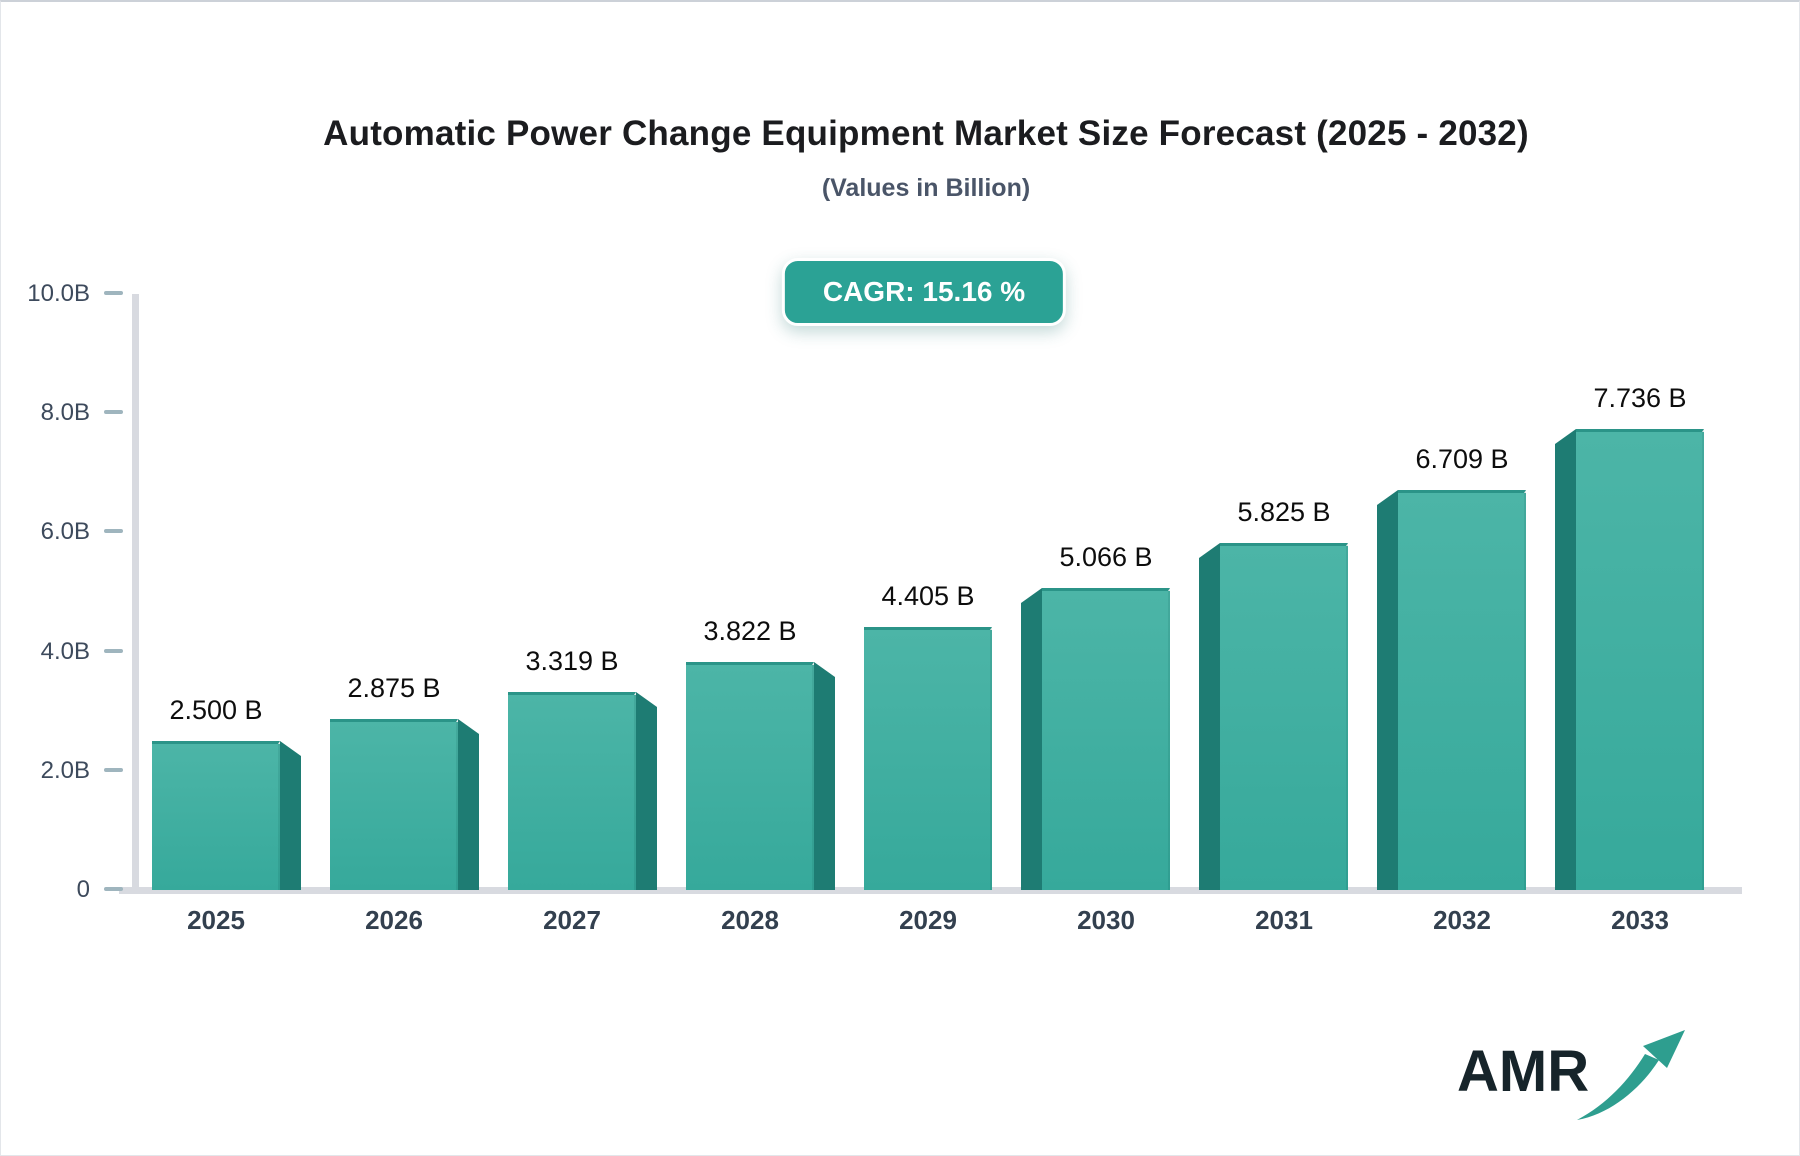 The width and height of the screenshot is (1800, 1156). What do you see at coordinates (58, 293) in the screenshot?
I see `y-tick-label: 10.0B` at bounding box center [58, 293].